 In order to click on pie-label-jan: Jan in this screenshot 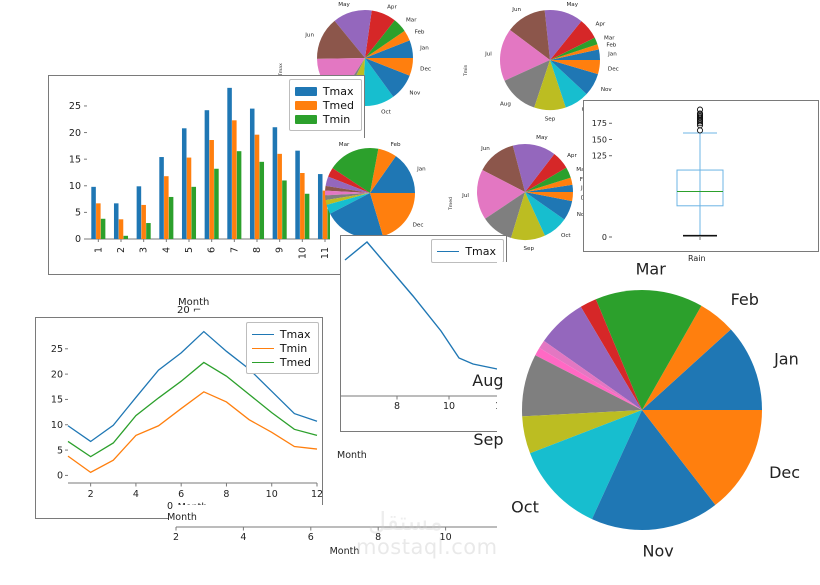, I will do `click(421, 169)`.